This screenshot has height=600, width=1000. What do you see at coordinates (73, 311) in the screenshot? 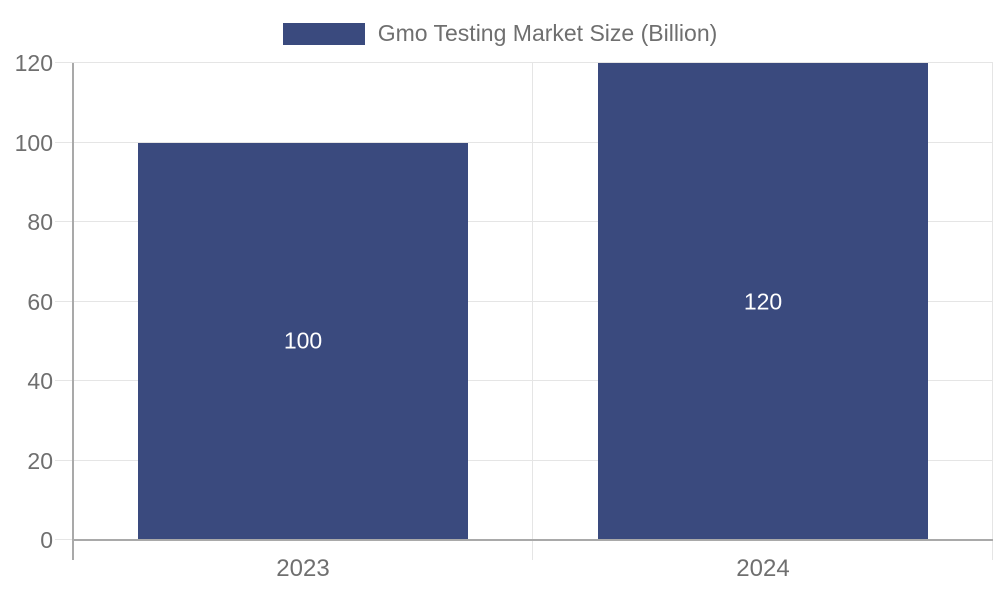
I see `y-axis-line` at bounding box center [73, 311].